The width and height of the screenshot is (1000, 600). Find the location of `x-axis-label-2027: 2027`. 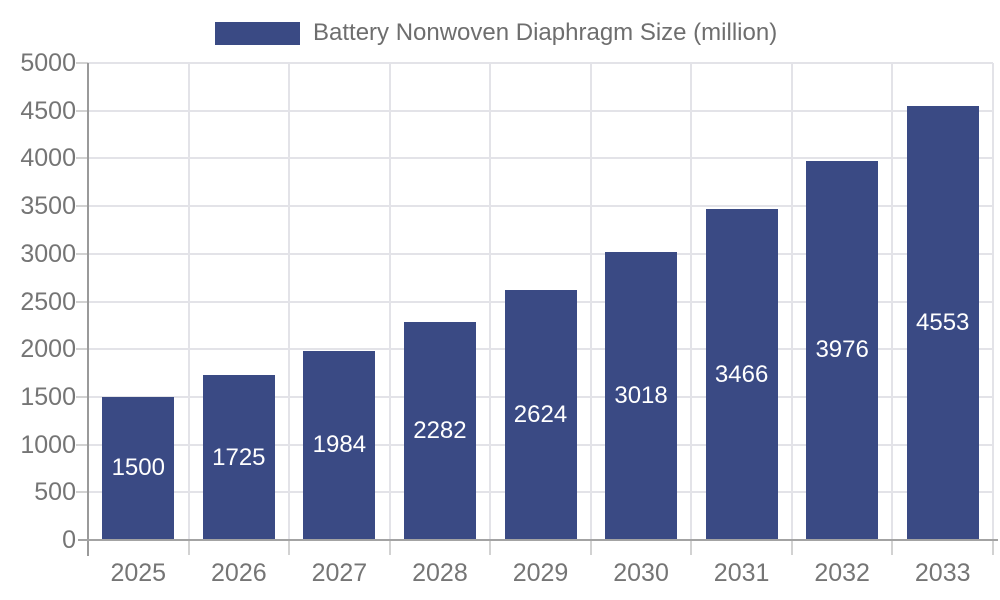

x-axis-label-2027: 2027 is located at coordinates (339, 573).